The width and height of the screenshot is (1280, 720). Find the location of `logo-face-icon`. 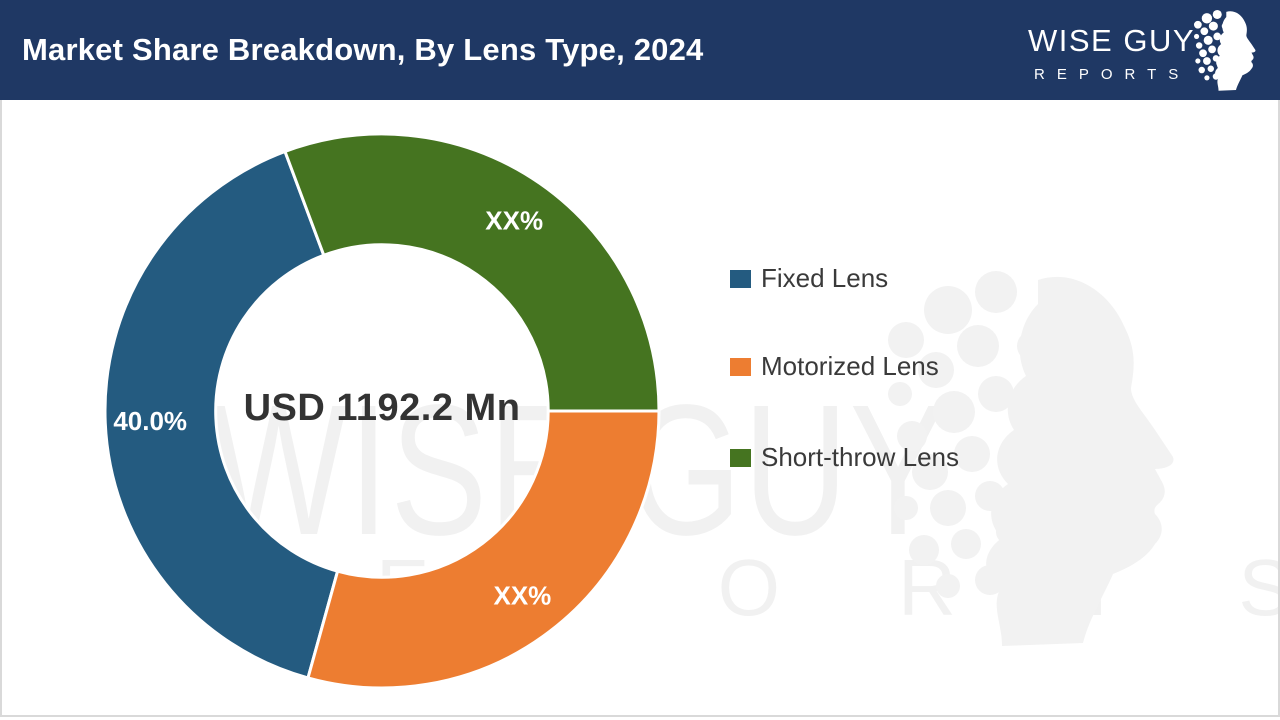

logo-face-icon is located at coordinates (1224, 50).